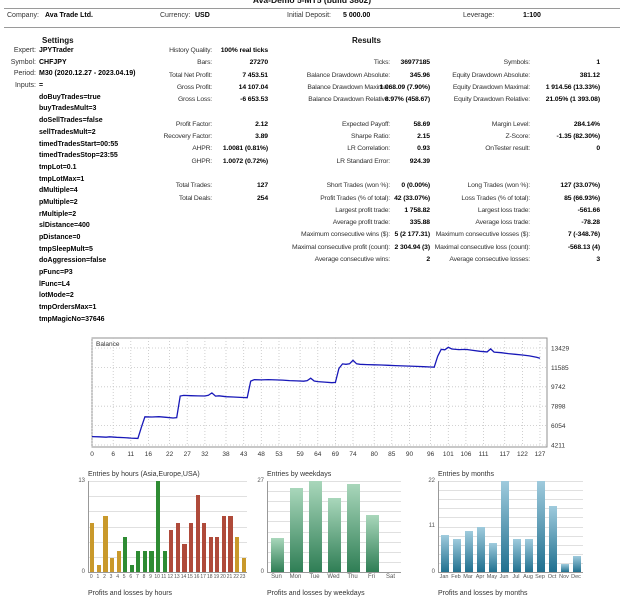 The image size is (624, 600). What do you see at coordinates (419, 161) in the screenshot?
I see `result-value: 924.39` at bounding box center [419, 161].